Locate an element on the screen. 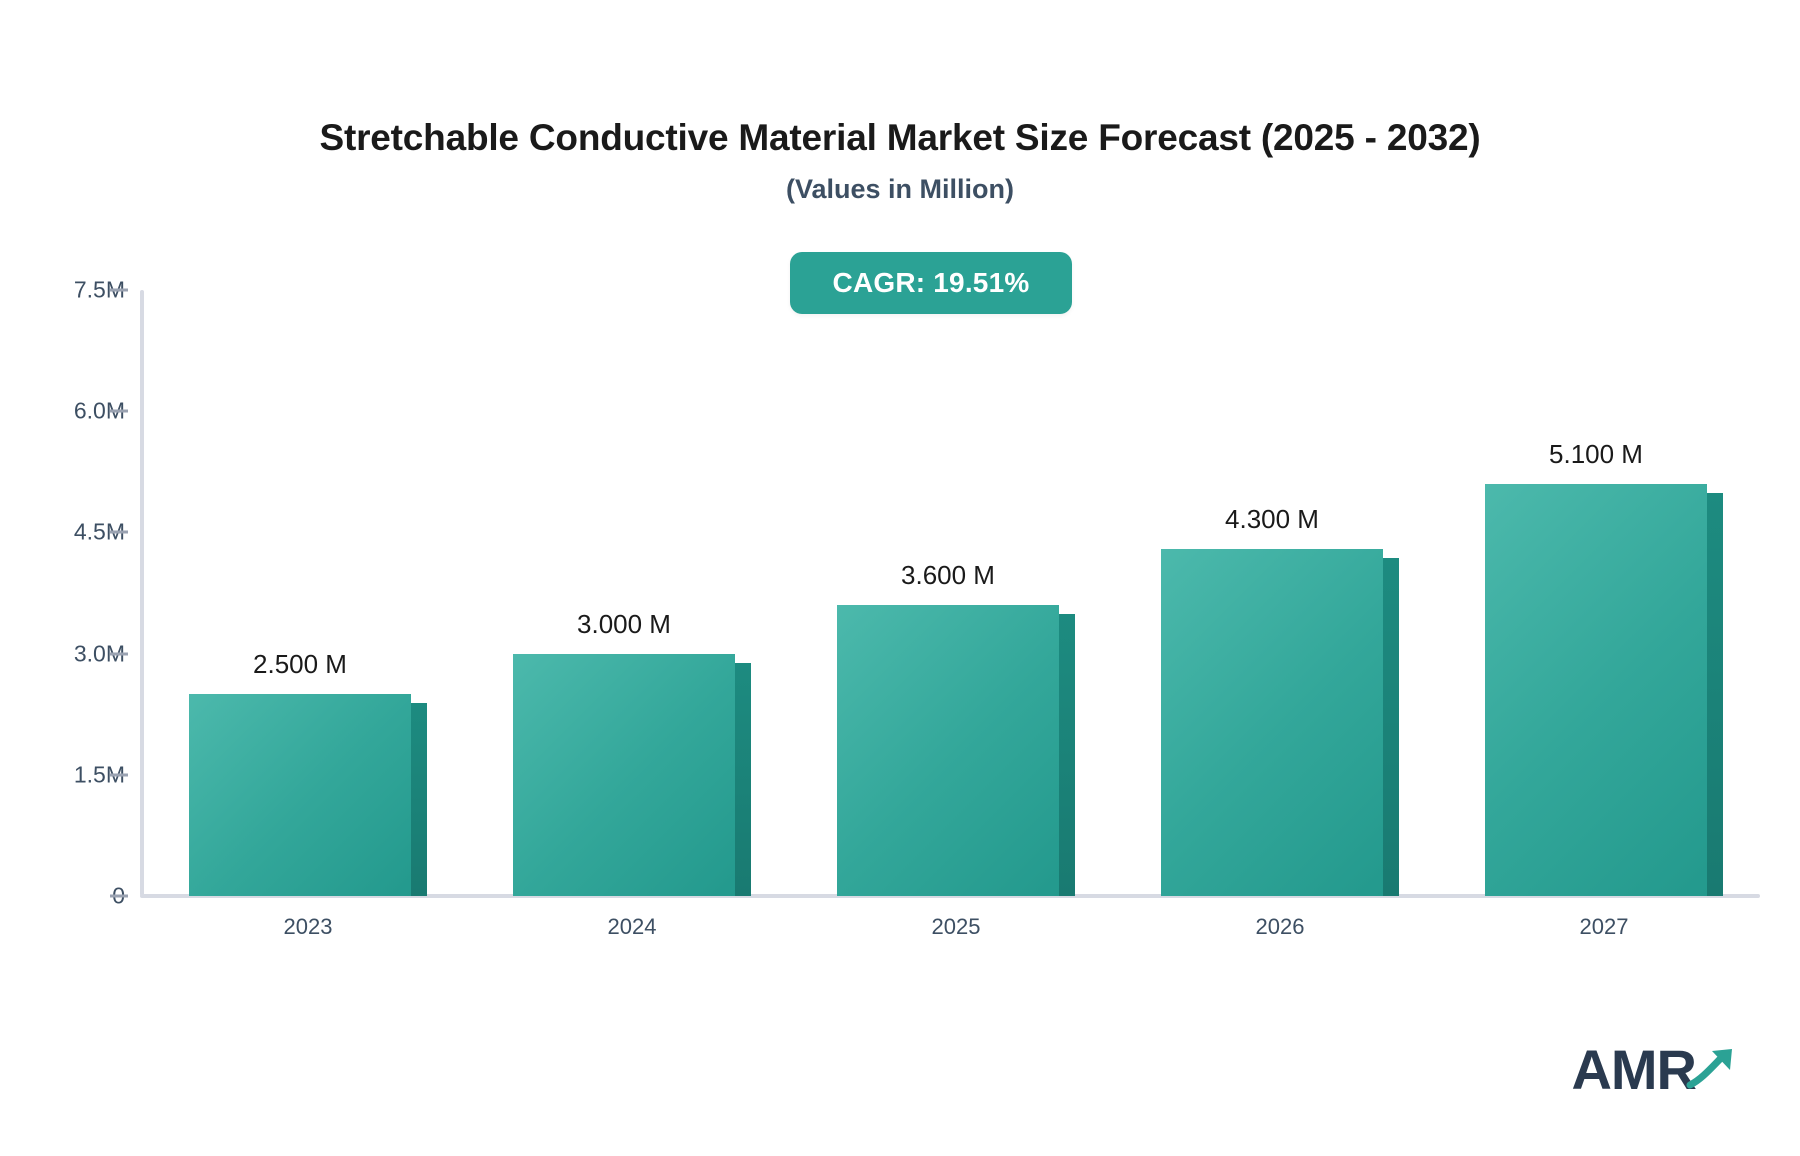 Image resolution: width=1800 pixels, height=1156 pixels. amr-logo-text: AMR is located at coordinates (1634, 1069).